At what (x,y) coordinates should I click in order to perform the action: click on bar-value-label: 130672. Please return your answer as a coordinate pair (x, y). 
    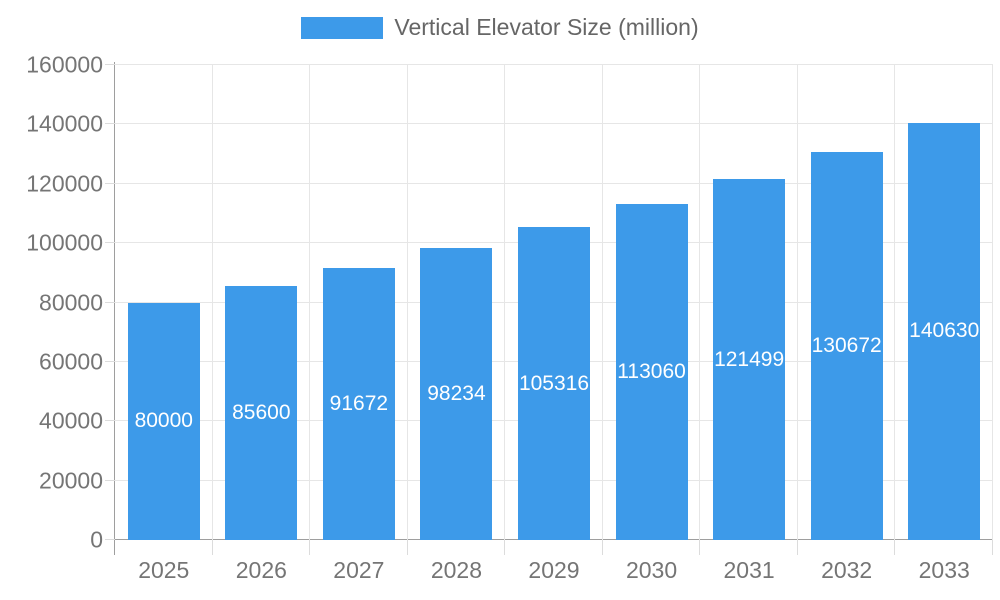
    Looking at the image, I should click on (846, 346).